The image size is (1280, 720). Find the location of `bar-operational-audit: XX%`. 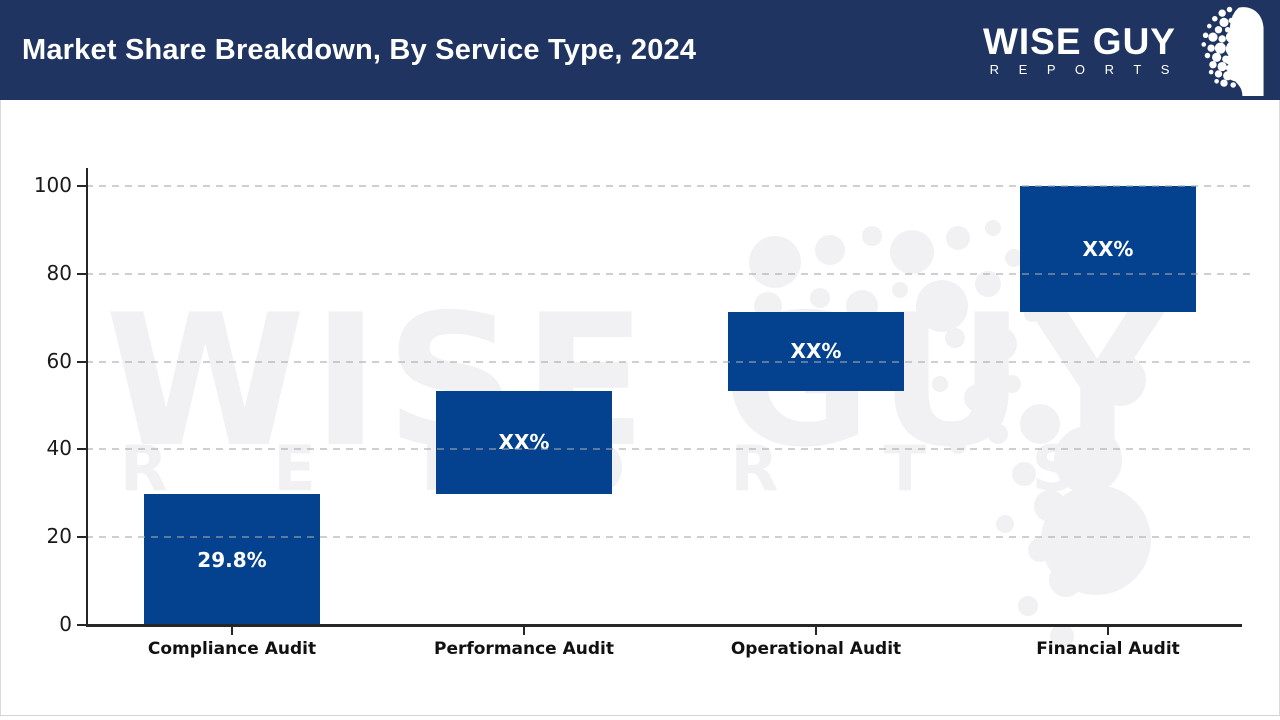

bar-operational-audit: XX% is located at coordinates (816, 351).